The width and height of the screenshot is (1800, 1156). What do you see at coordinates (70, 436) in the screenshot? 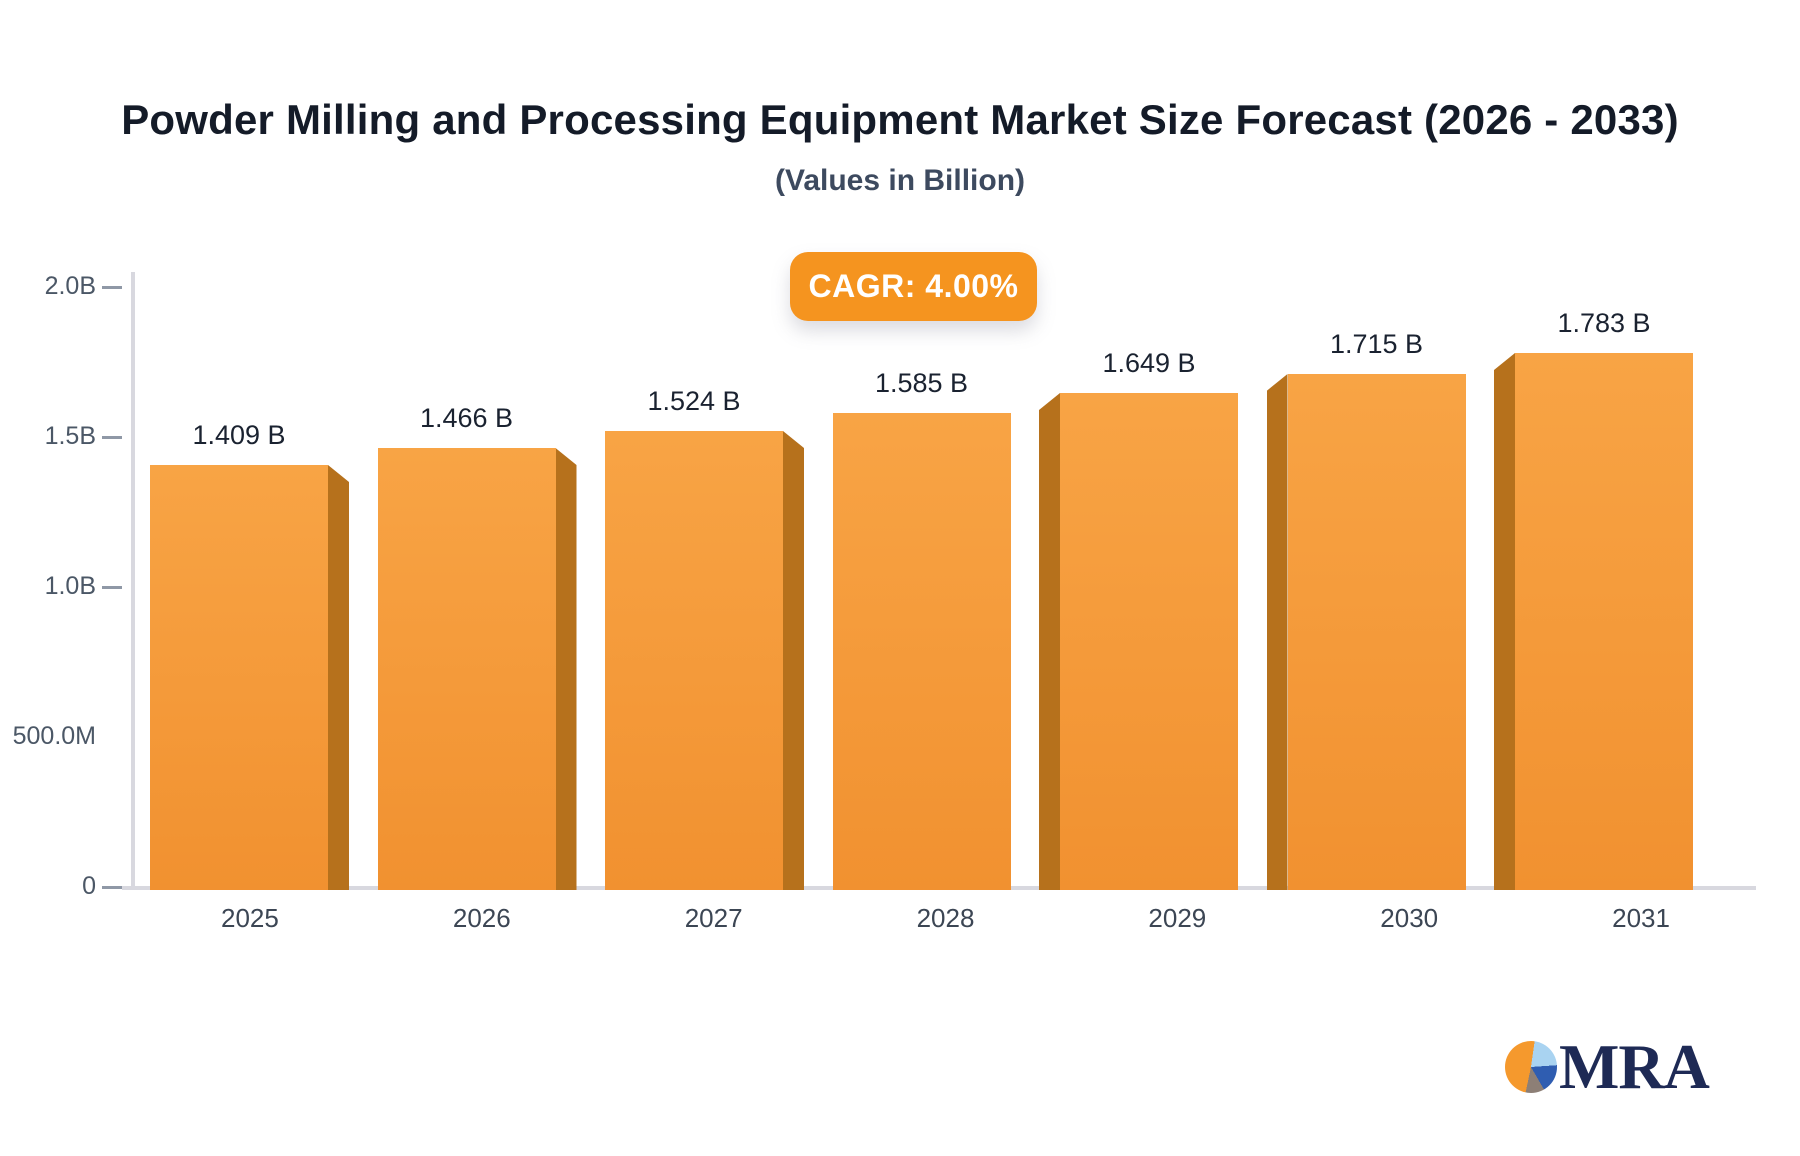
I see `y-tick-label: 1.5B` at bounding box center [70, 436].